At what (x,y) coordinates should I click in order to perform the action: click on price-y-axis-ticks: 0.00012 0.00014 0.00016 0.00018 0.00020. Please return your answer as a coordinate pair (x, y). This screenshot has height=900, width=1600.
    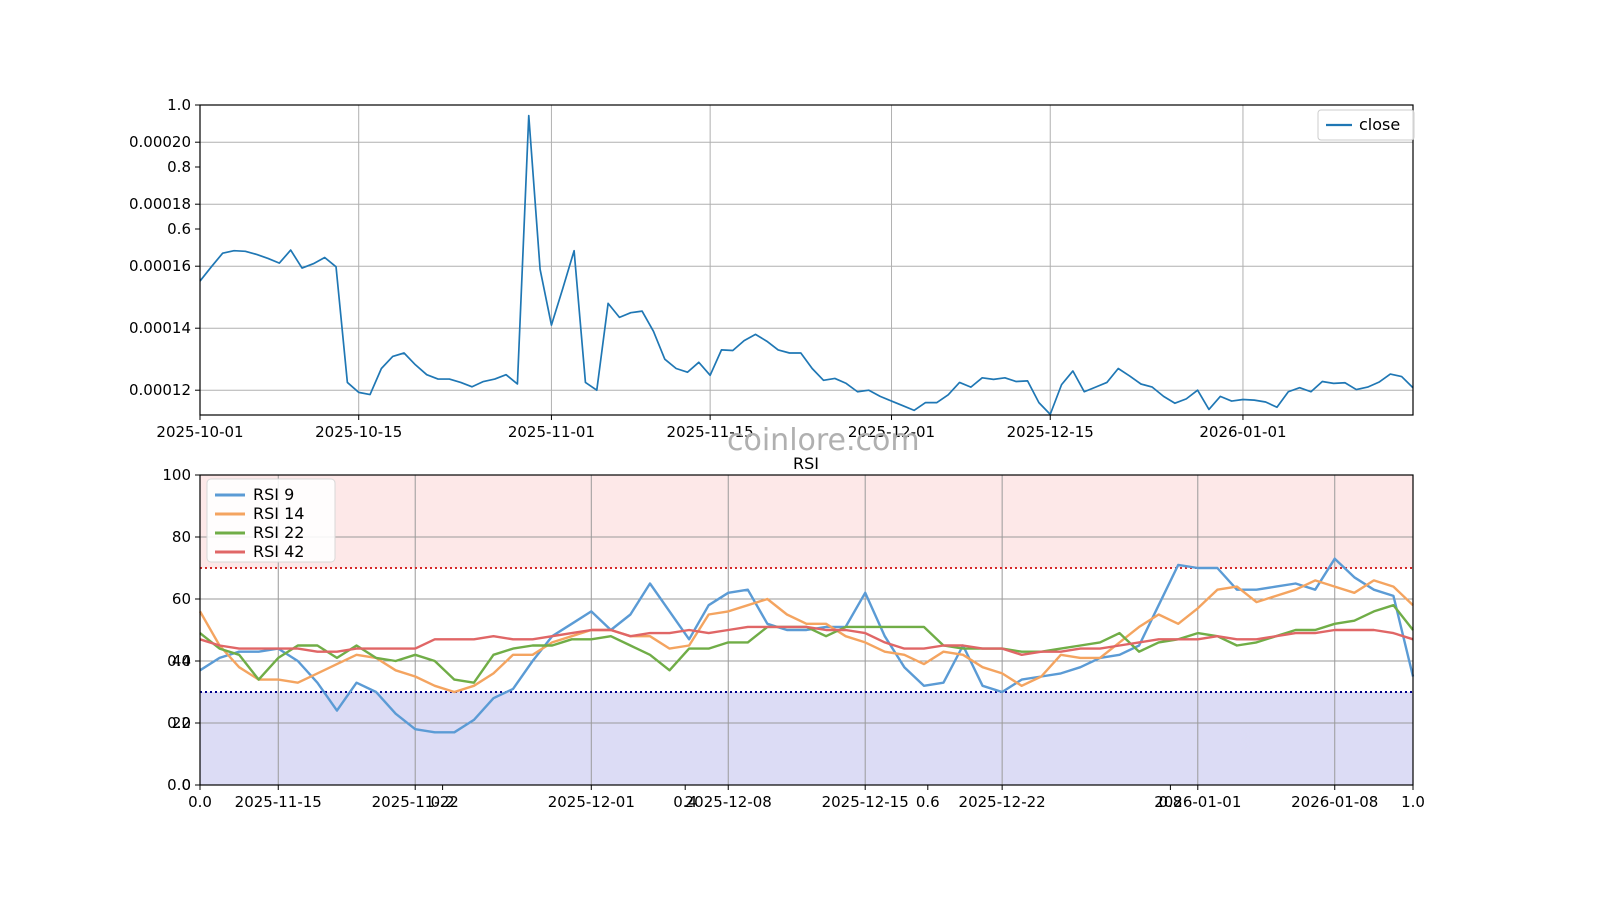
    Looking at the image, I should click on (164, 266).